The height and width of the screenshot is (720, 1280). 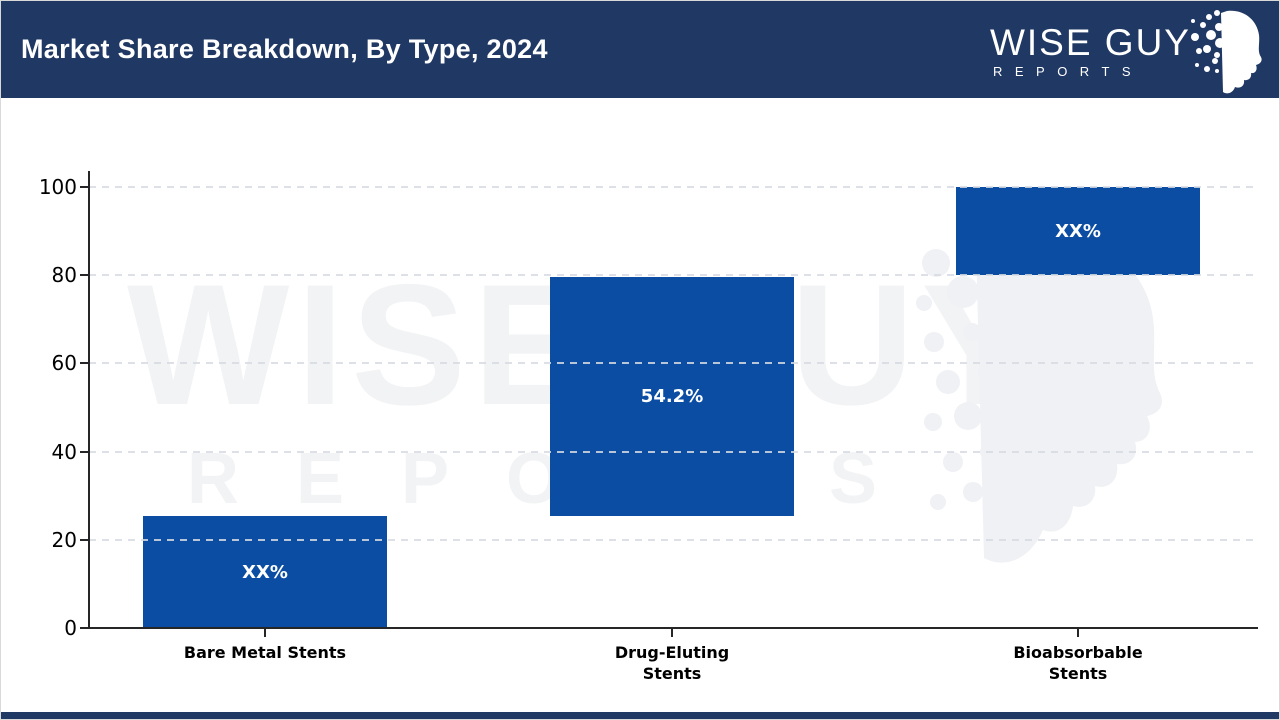 I want to click on category-label-line: Bare Metal Stents, so click(x=265, y=652).